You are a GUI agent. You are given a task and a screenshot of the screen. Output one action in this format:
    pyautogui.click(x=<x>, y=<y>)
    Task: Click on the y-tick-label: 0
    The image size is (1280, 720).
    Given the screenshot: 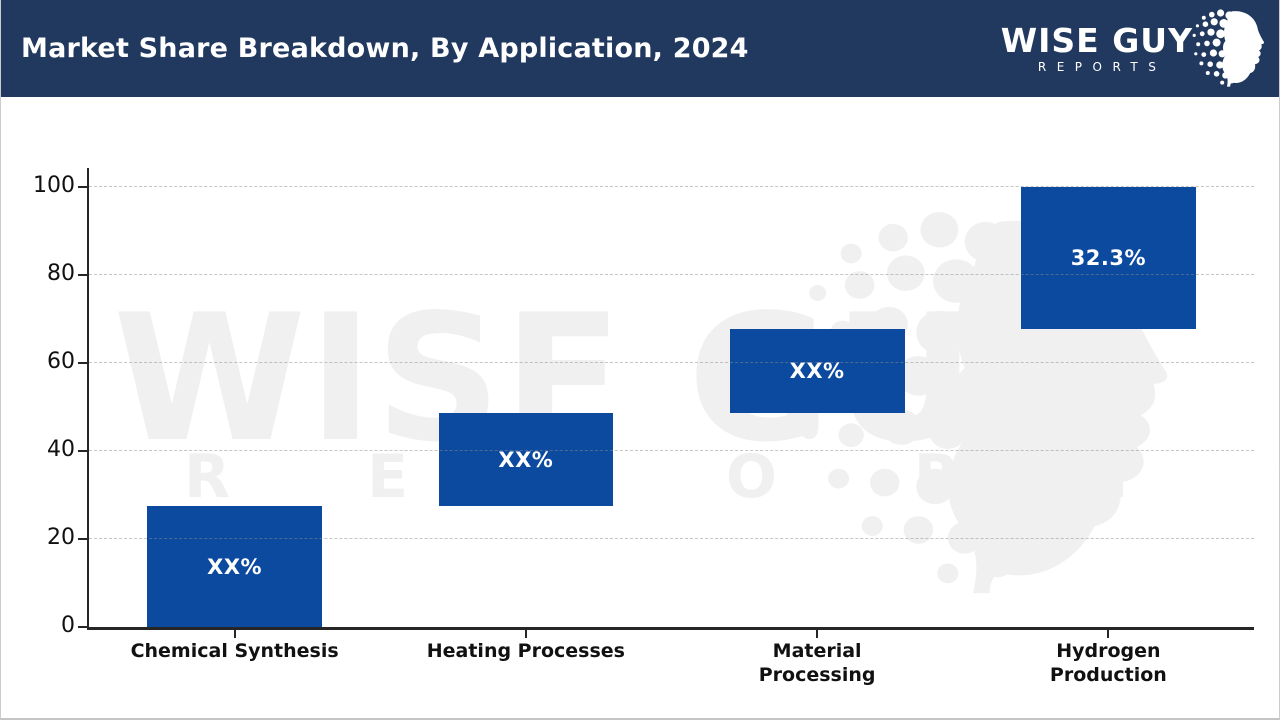 What is the action you would take?
    pyautogui.click(x=68, y=625)
    